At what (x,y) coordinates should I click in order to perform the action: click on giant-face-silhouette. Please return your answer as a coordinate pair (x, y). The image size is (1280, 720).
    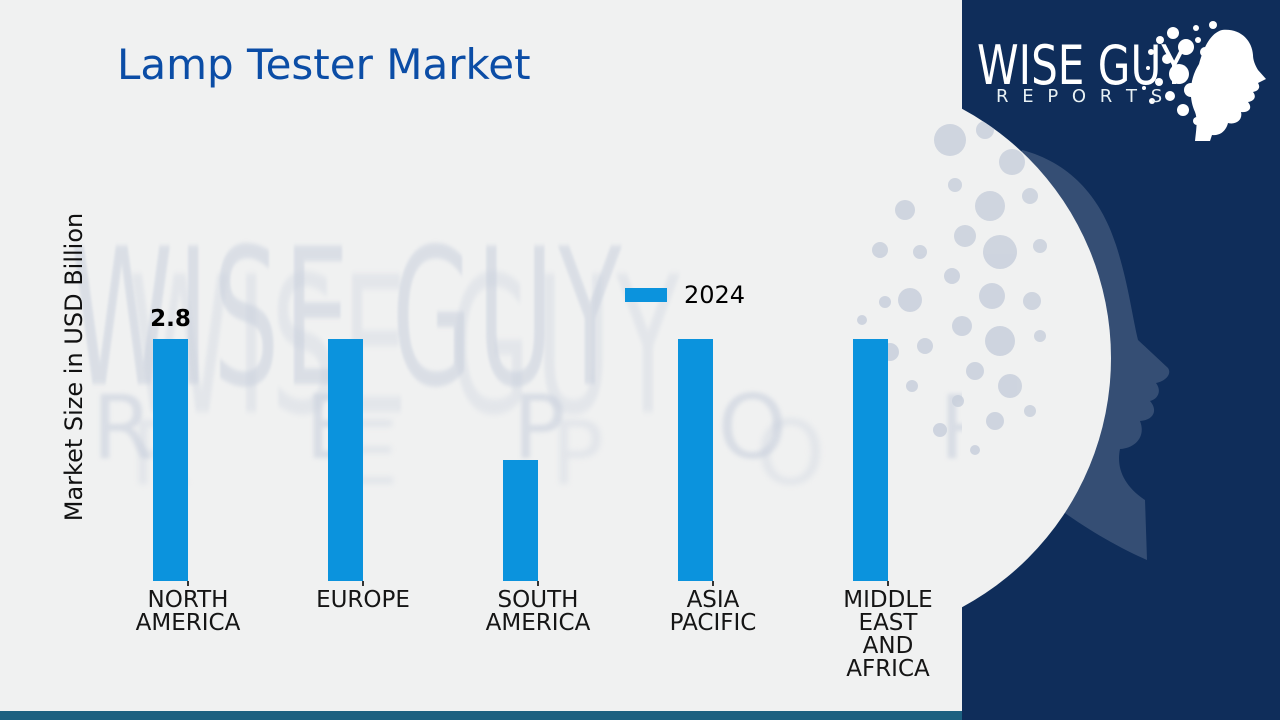
    Looking at the image, I should click on (1084, 355).